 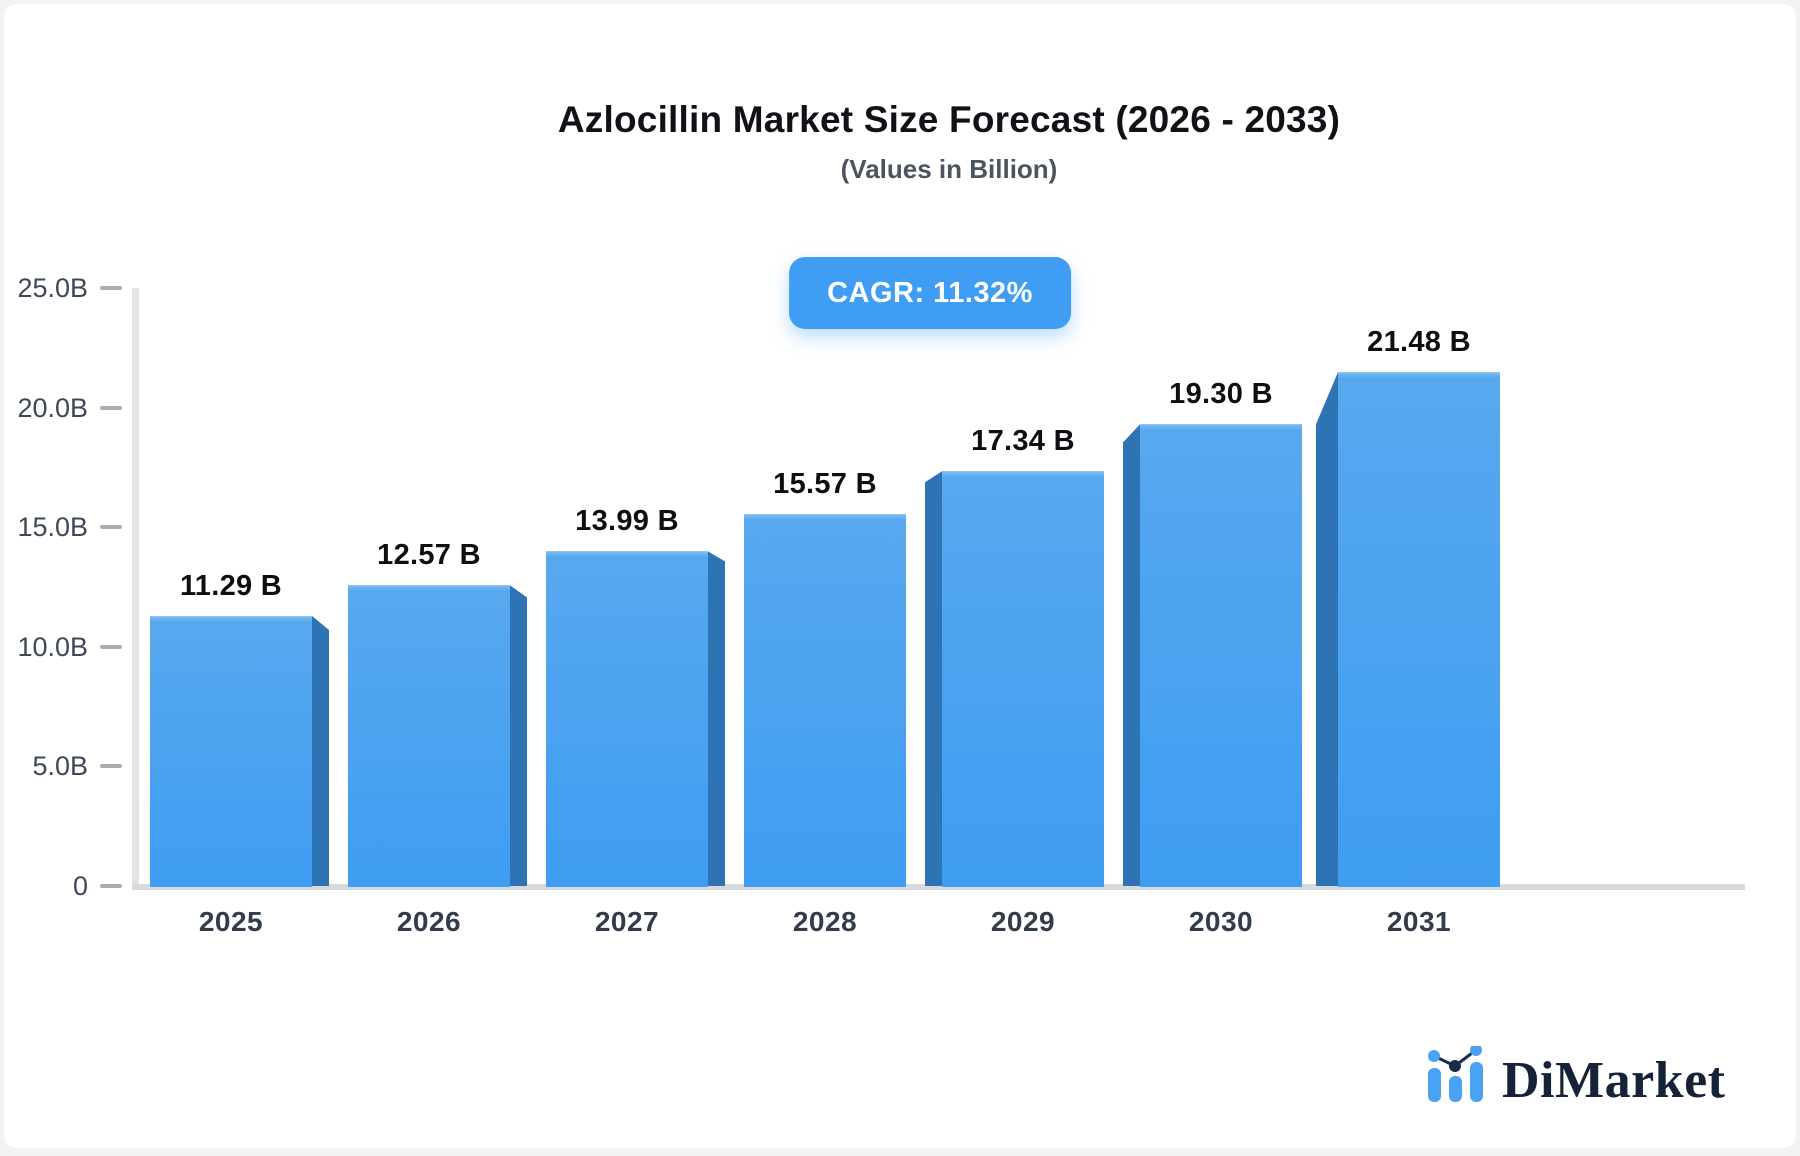 What do you see at coordinates (52, 646) in the screenshot?
I see `y-axis-tick-label: 10.0B` at bounding box center [52, 646].